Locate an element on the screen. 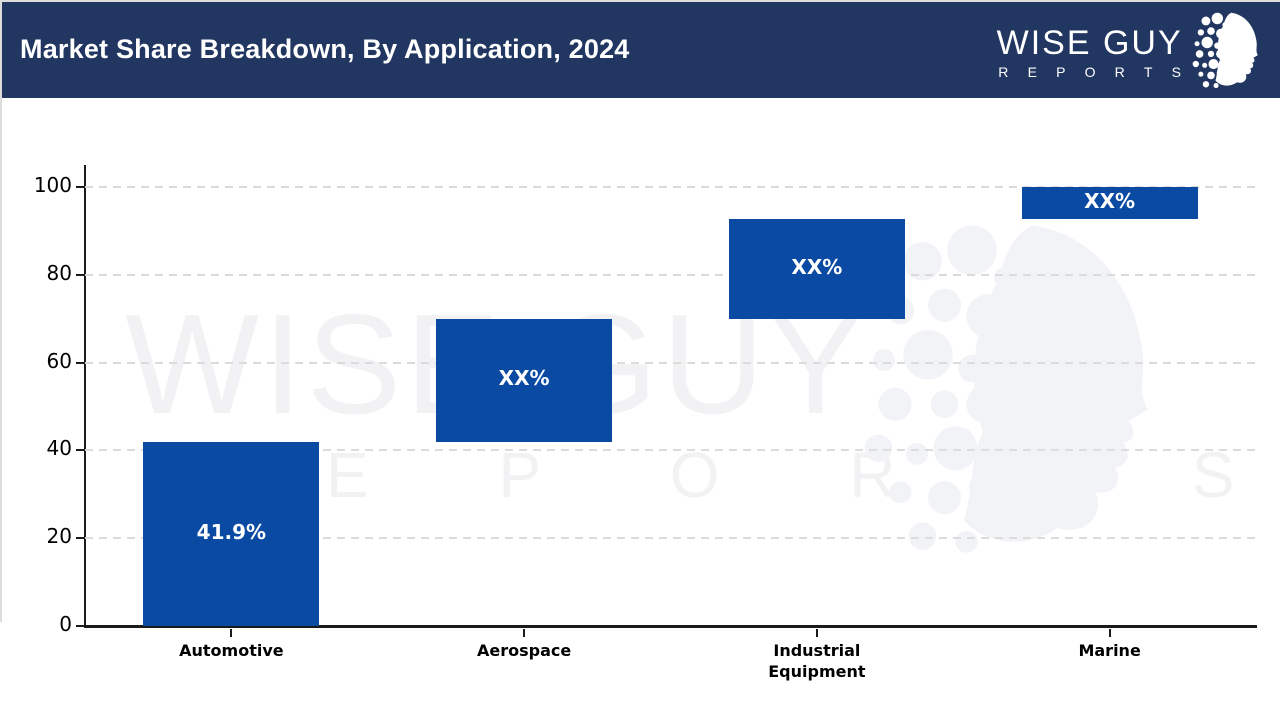  logo-wiseguy-label: WISE GUY is located at coordinates (1089, 43).